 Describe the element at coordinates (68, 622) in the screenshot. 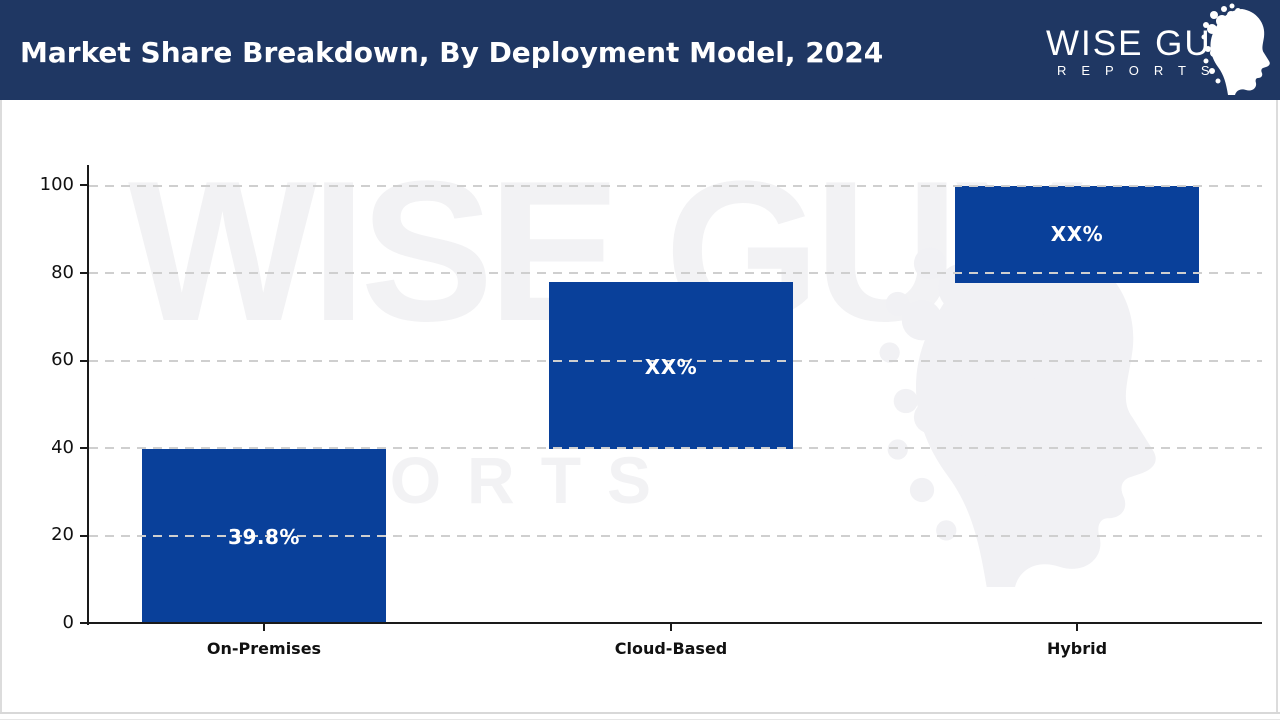

I see `y-tick-label-0: 0` at that location.